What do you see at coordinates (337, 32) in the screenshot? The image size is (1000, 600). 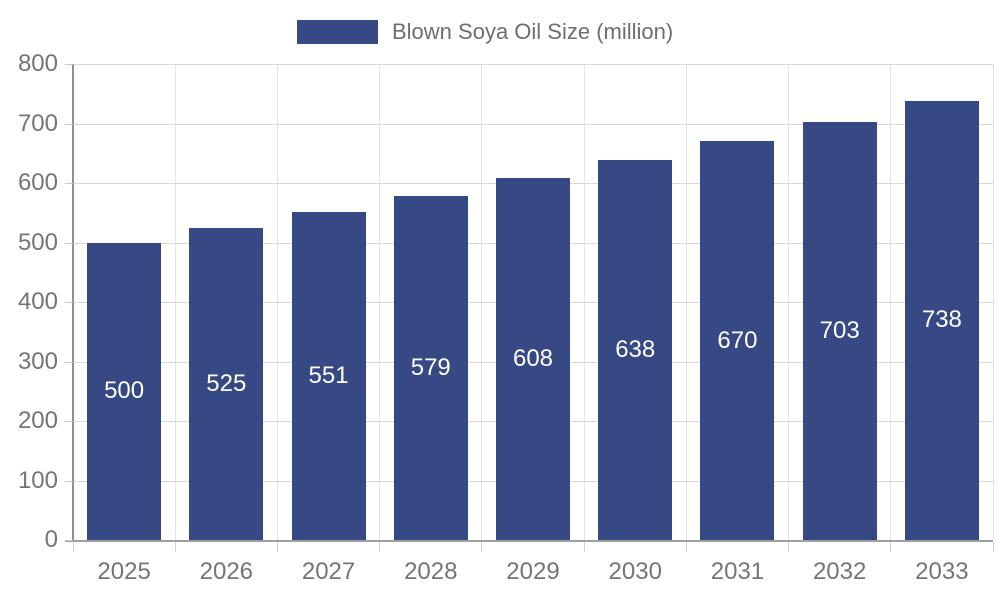 I see `legend-swatch` at bounding box center [337, 32].